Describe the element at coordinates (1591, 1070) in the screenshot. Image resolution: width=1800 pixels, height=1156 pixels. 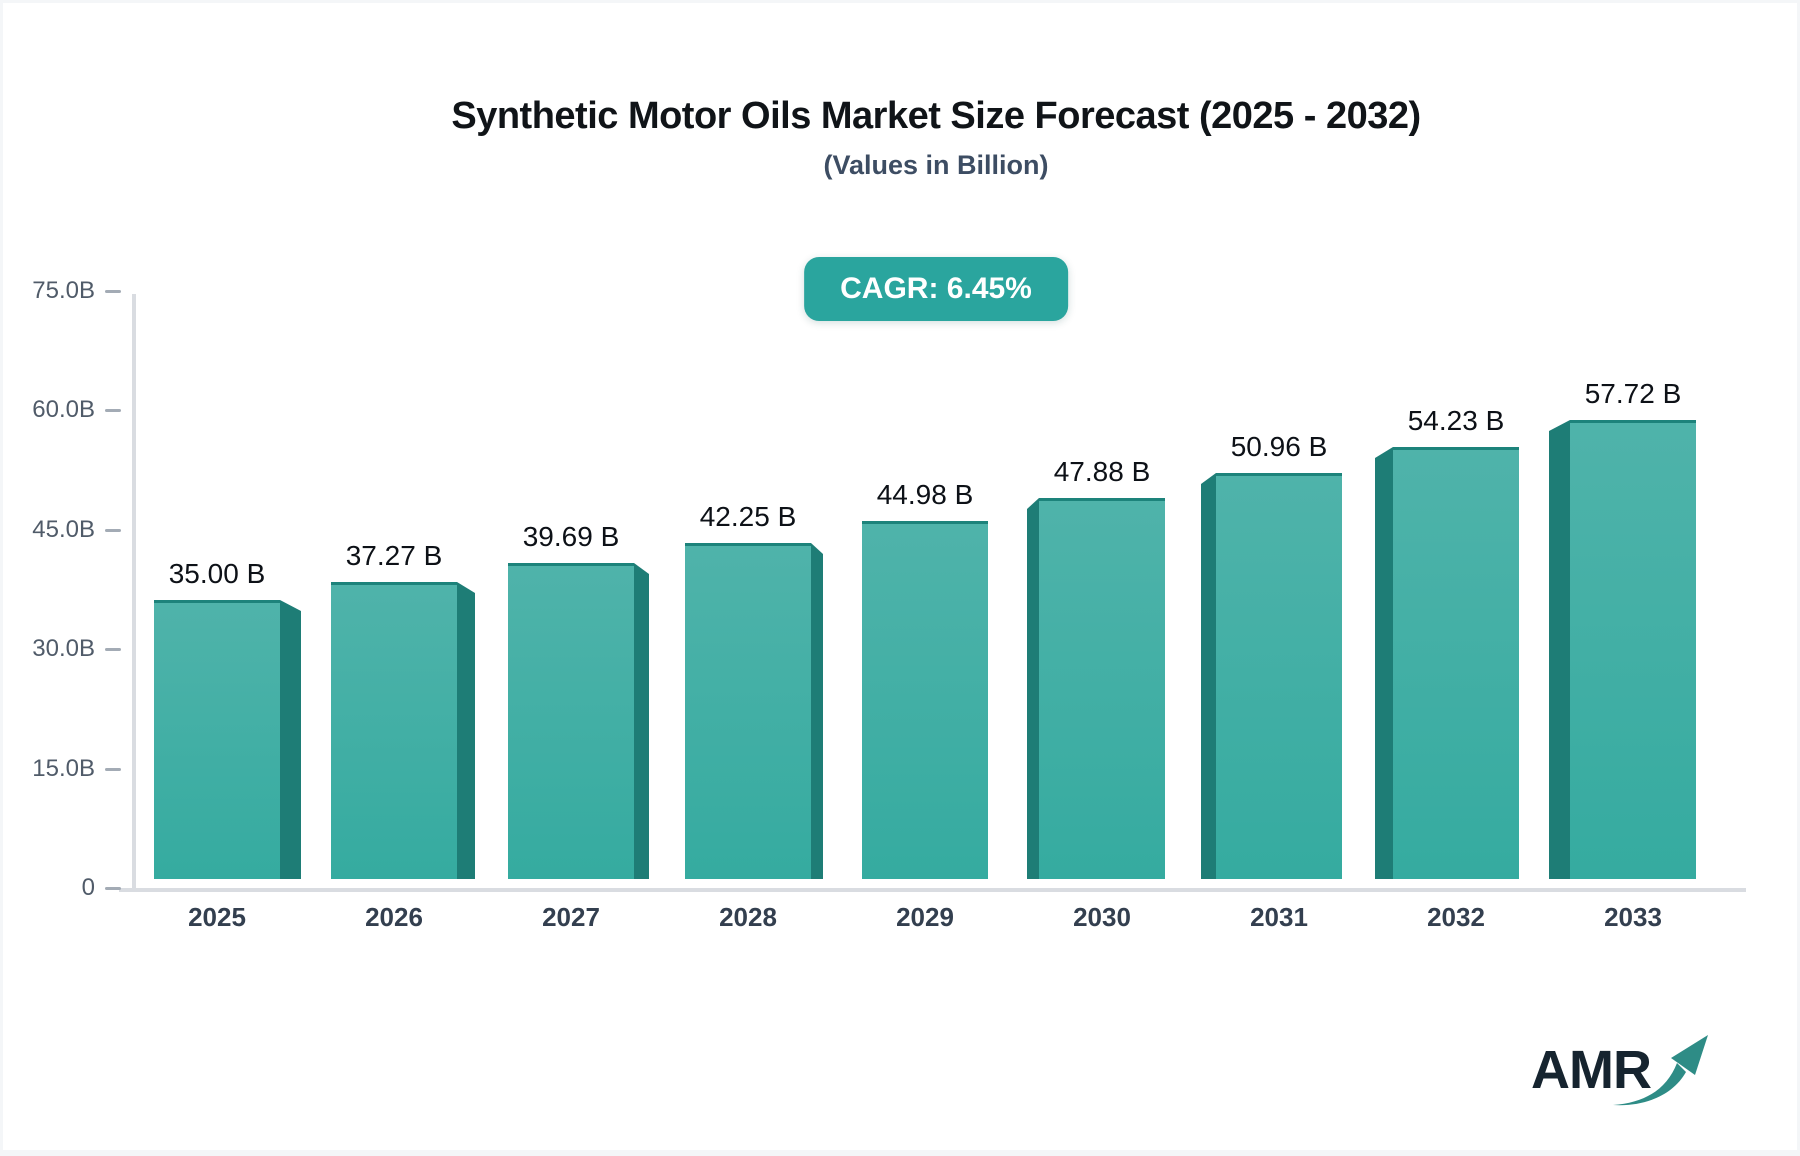
I see `amr-logo-text: AMR` at that location.